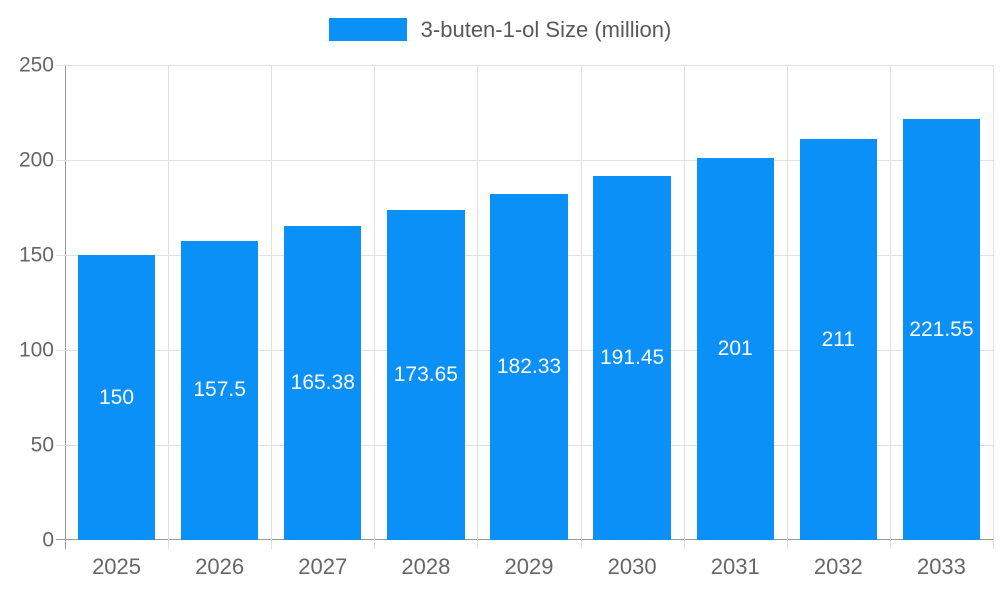 This screenshot has width=1000, height=600. I want to click on y-tick-label: 150, so click(36, 255).